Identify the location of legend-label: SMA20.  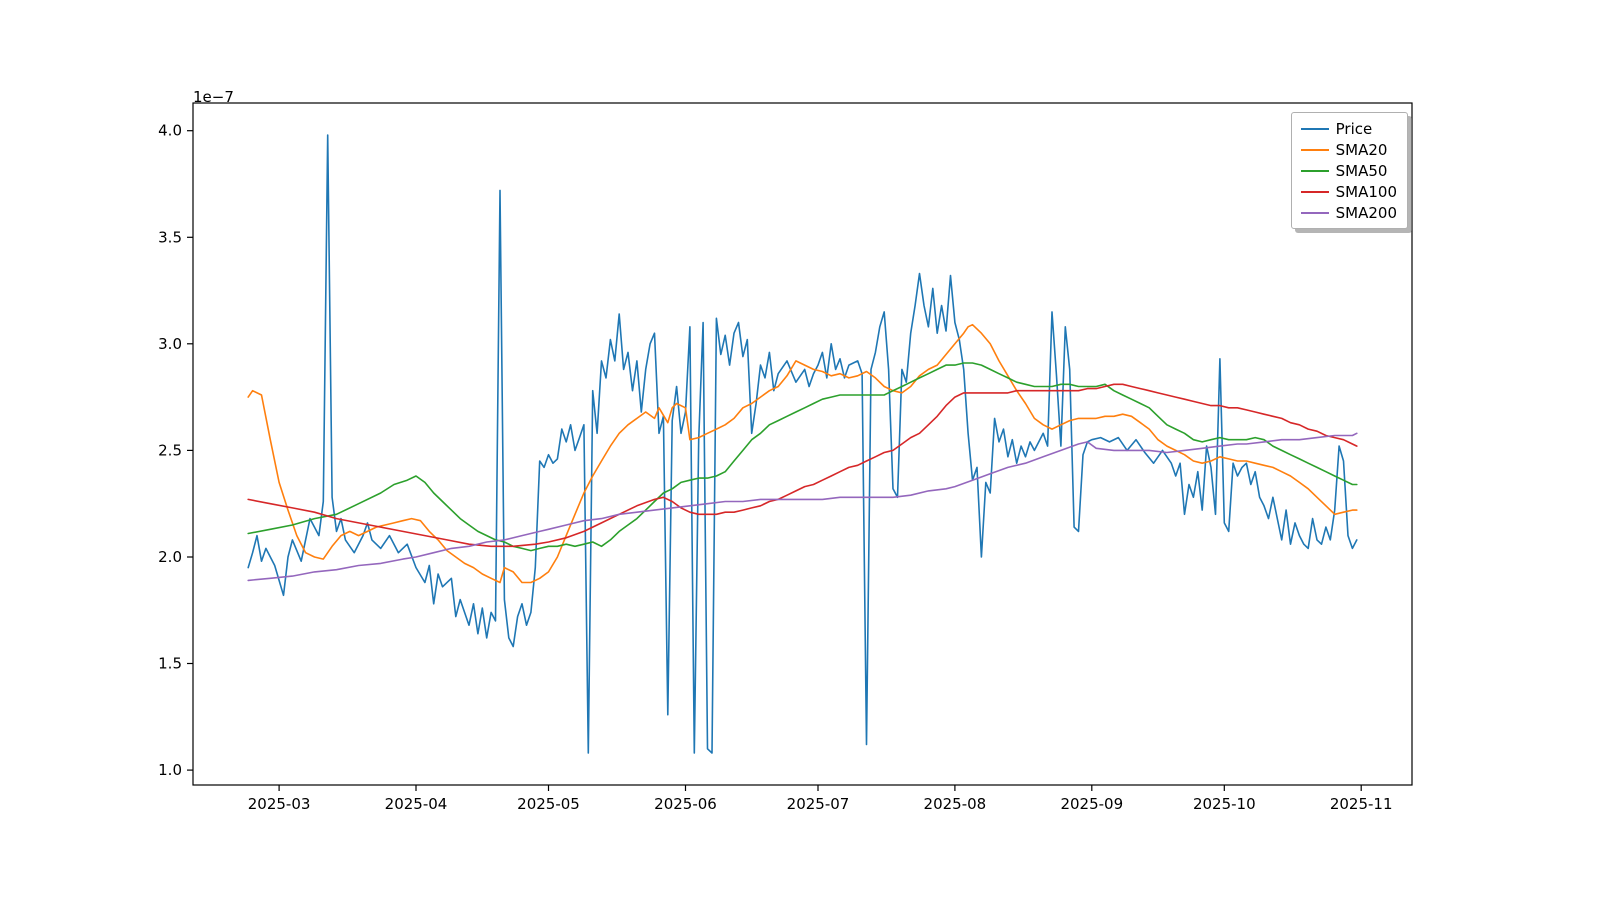
(1361, 149).